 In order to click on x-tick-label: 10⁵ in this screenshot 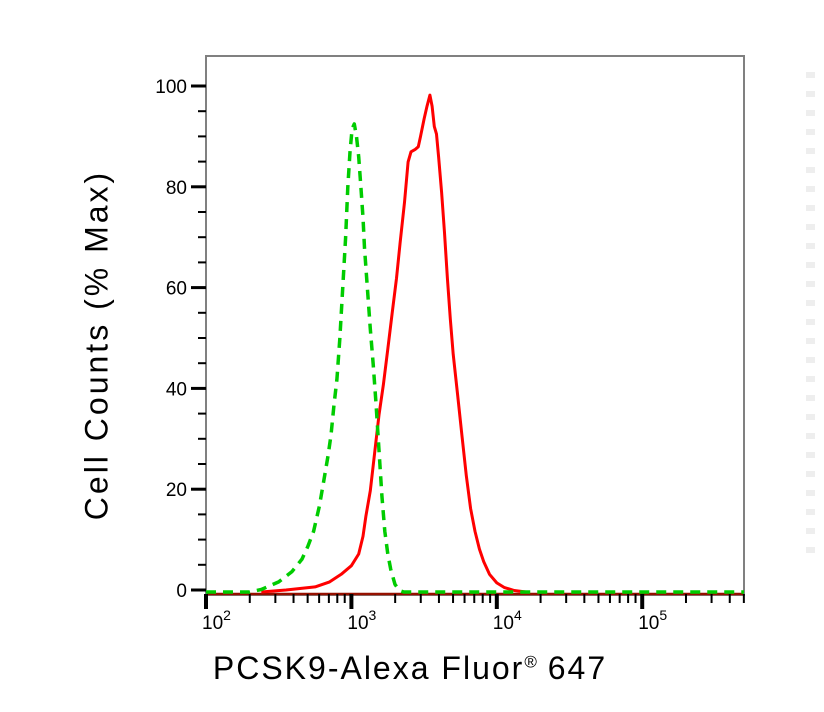, I will do `click(652, 620)`.